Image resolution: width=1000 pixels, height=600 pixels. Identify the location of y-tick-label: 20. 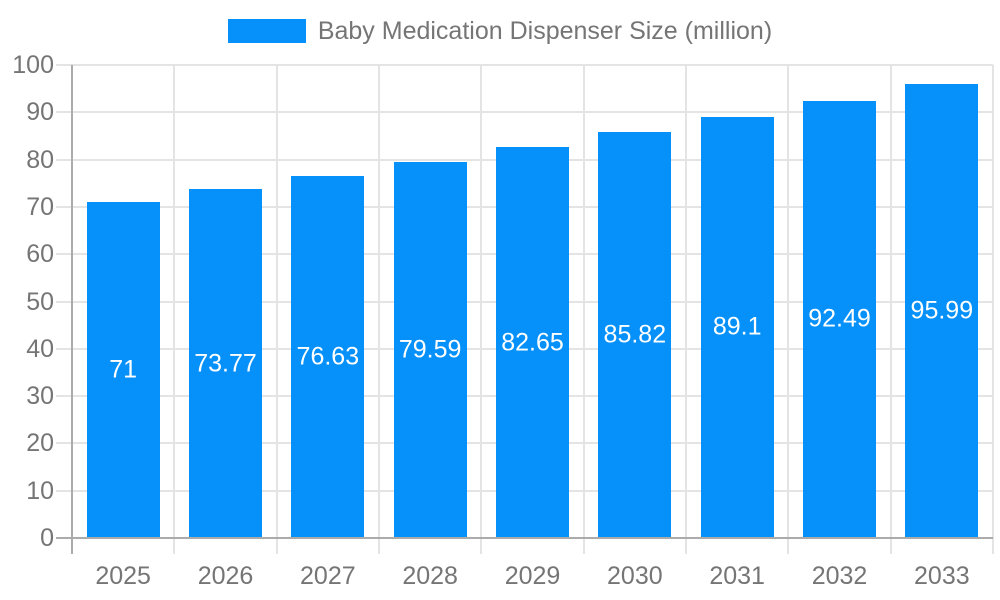
(40, 443).